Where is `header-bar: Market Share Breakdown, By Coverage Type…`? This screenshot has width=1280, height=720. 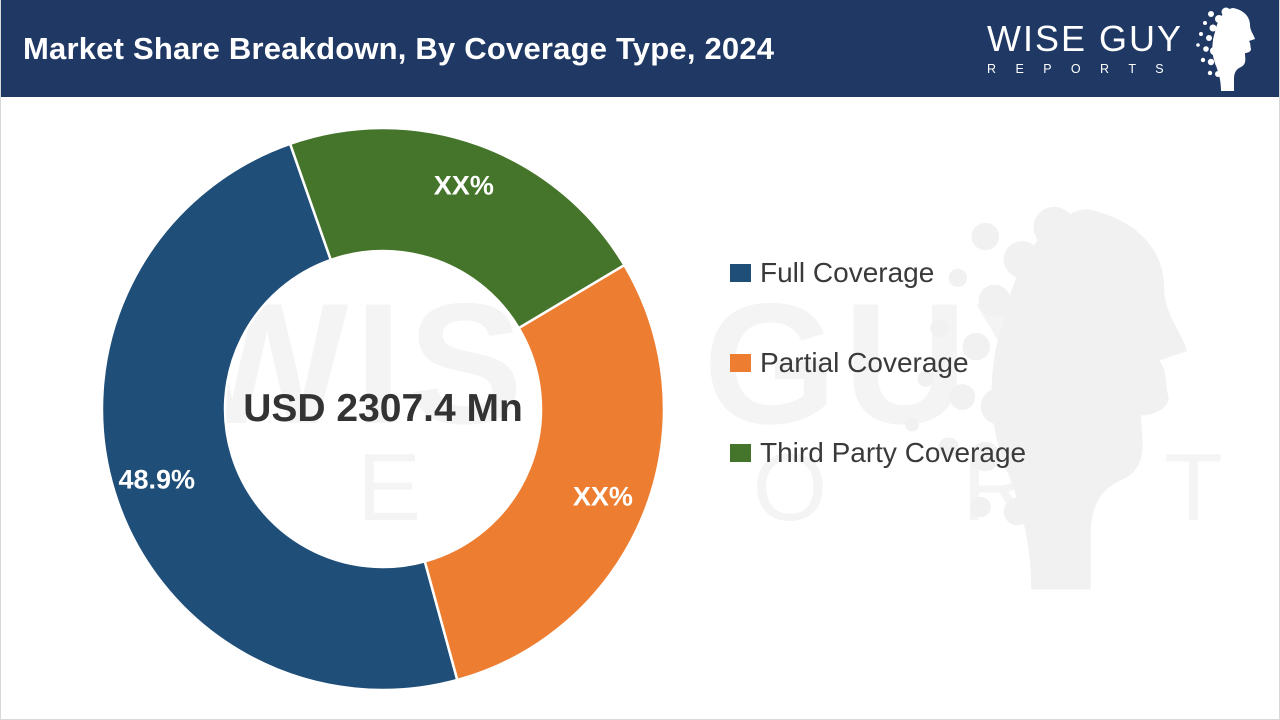
header-bar: Market Share Breakdown, By Coverage Type… is located at coordinates (640, 48).